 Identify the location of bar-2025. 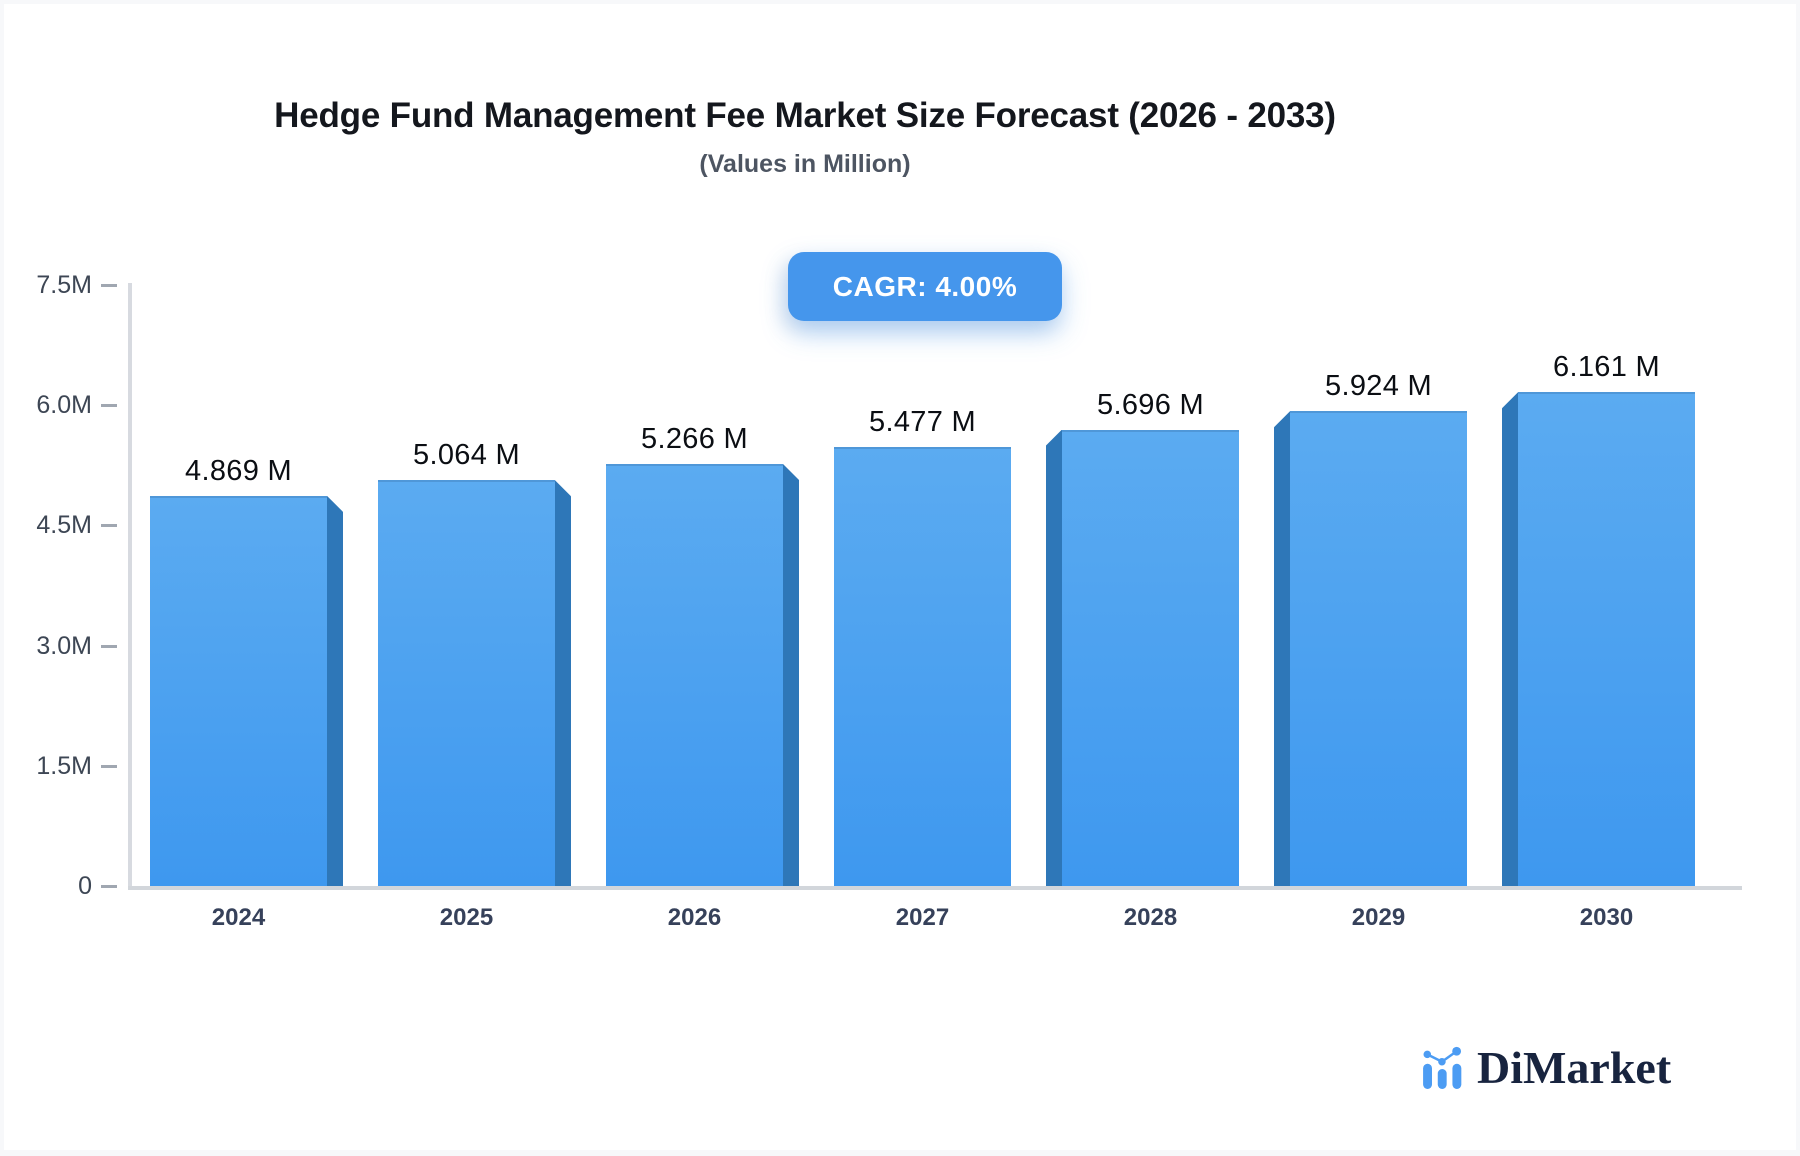
(466, 683).